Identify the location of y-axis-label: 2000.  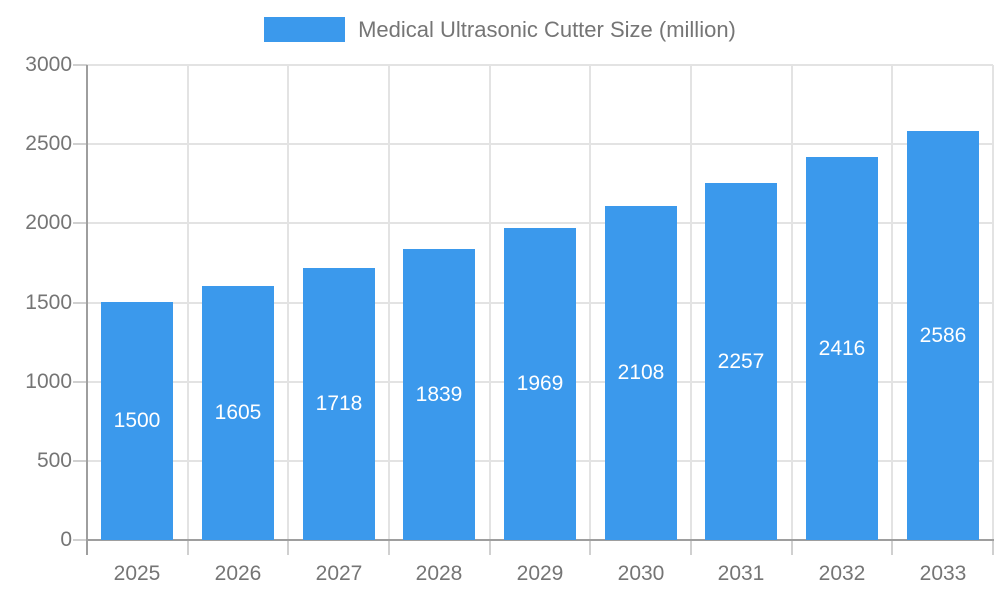
(48, 222).